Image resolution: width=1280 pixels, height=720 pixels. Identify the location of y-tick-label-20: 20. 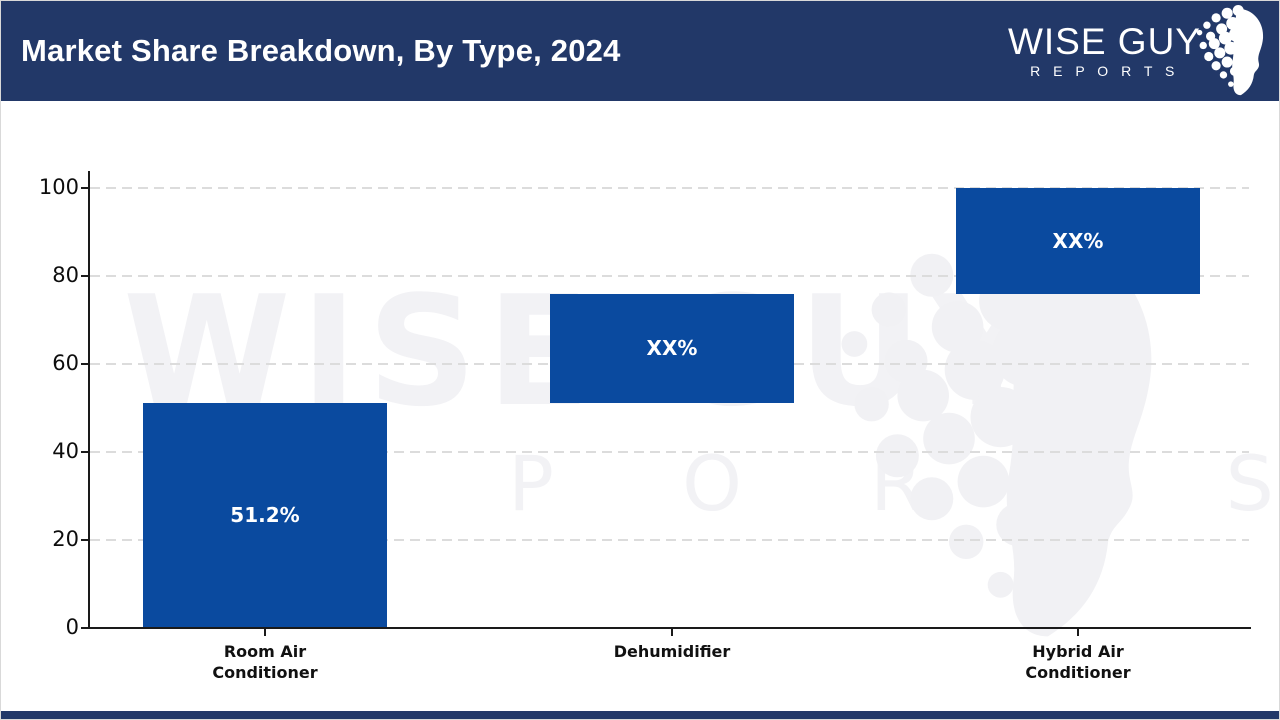
(65, 539).